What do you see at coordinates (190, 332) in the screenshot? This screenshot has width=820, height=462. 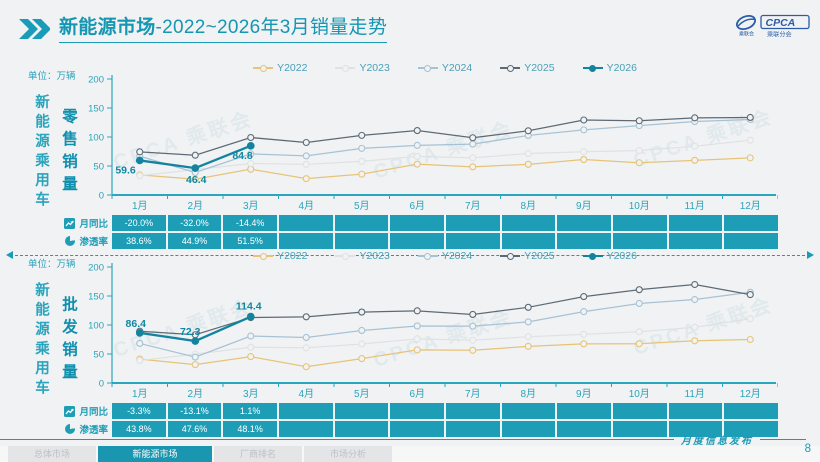 I see `data-label: 72.3` at bounding box center [190, 332].